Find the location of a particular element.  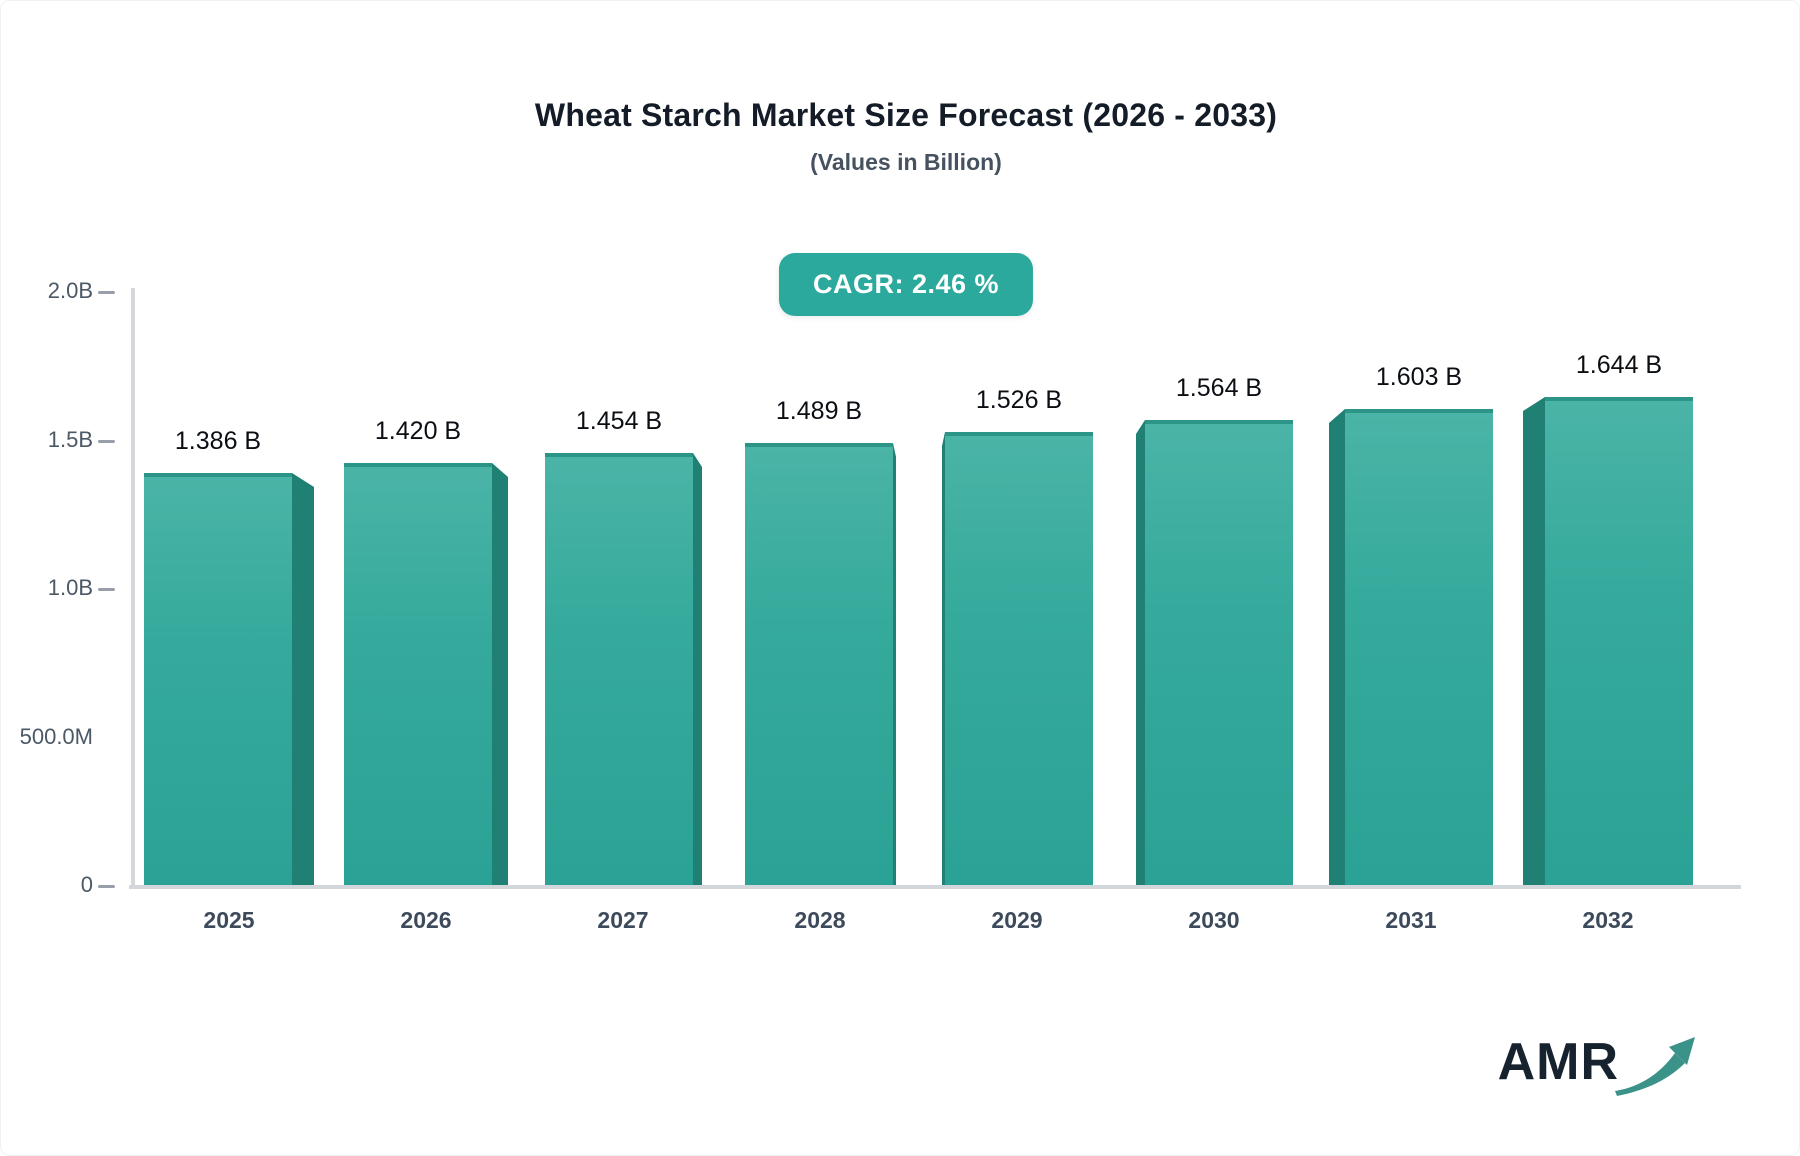

bar-side-2029 is located at coordinates (943, 658).